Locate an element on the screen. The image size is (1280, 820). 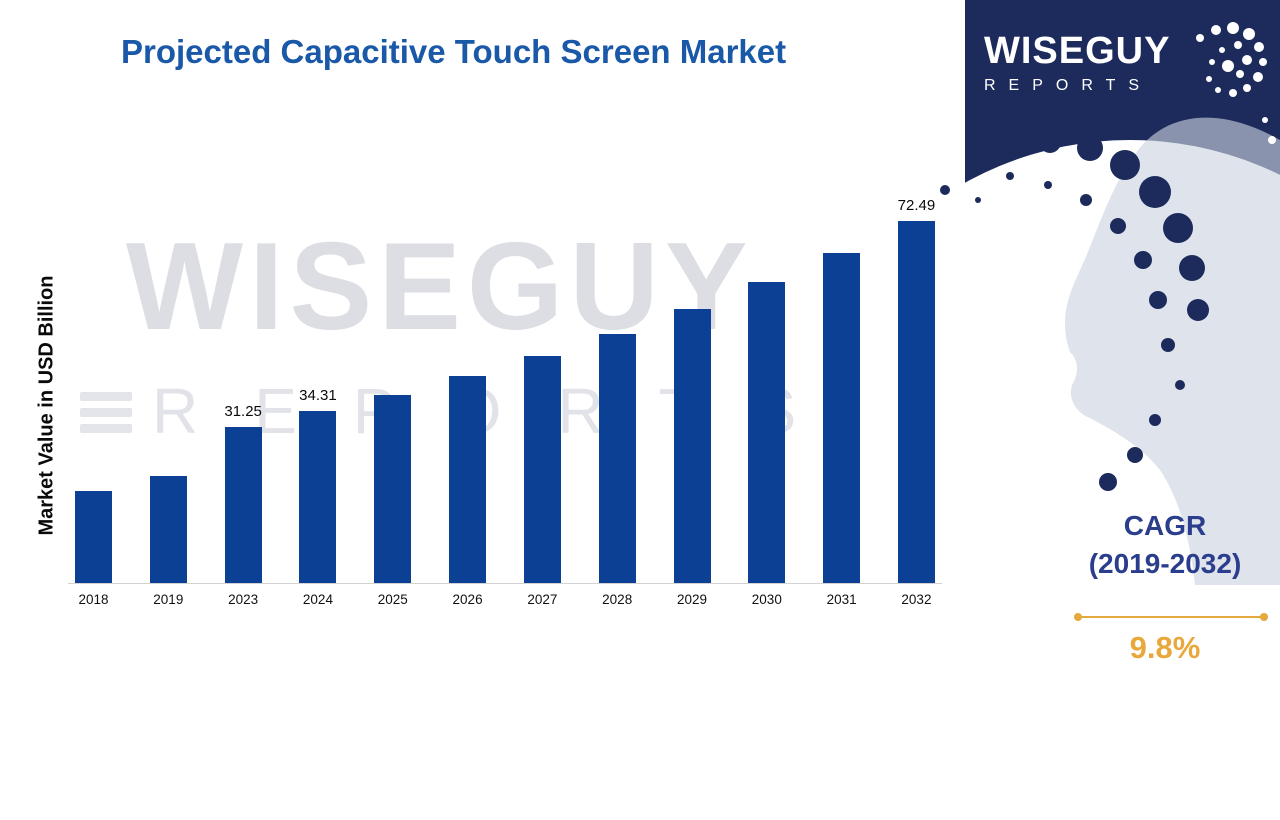
bar-column-2031: 2031 is located at coordinates (842, 407).